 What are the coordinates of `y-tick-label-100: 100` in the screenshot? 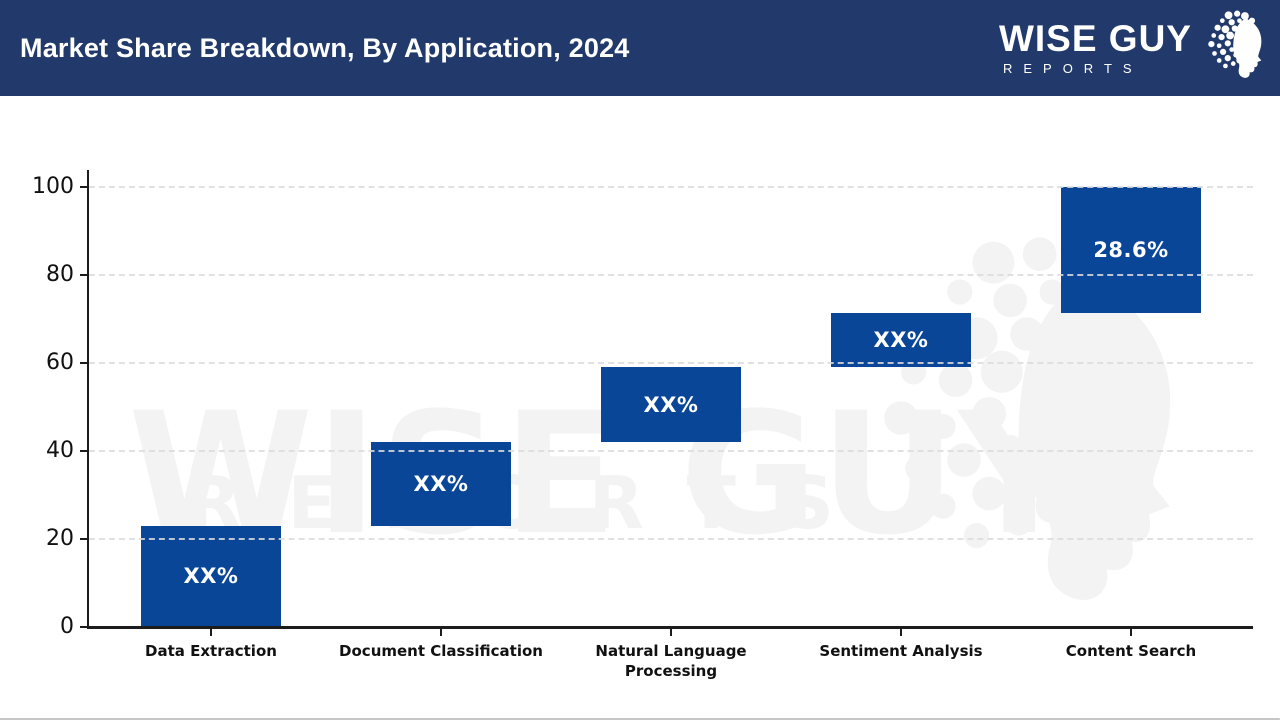 It's located at (53, 186).